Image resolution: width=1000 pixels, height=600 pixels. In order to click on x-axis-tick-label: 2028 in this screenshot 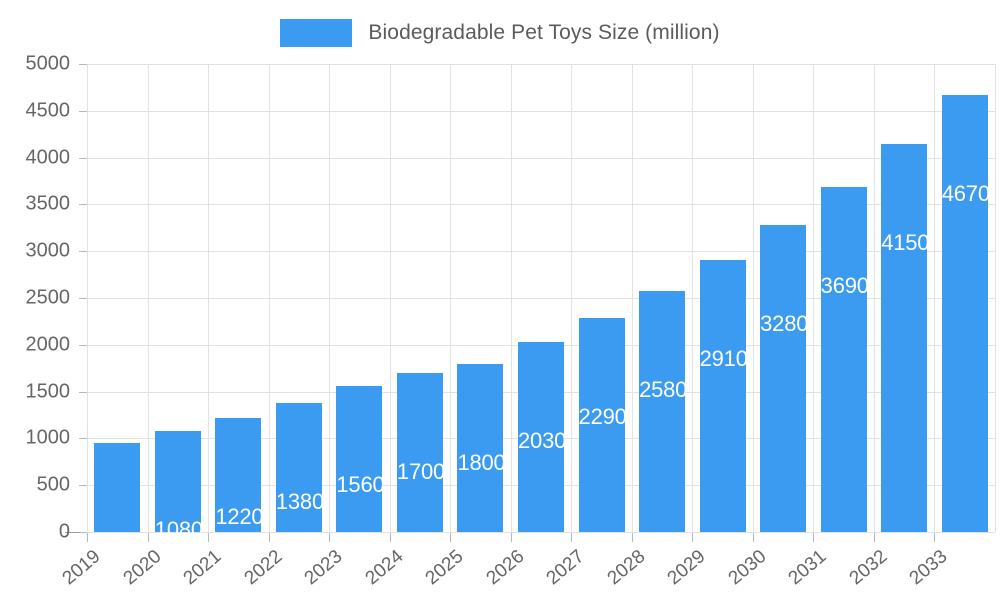, I will do `click(626, 568)`.